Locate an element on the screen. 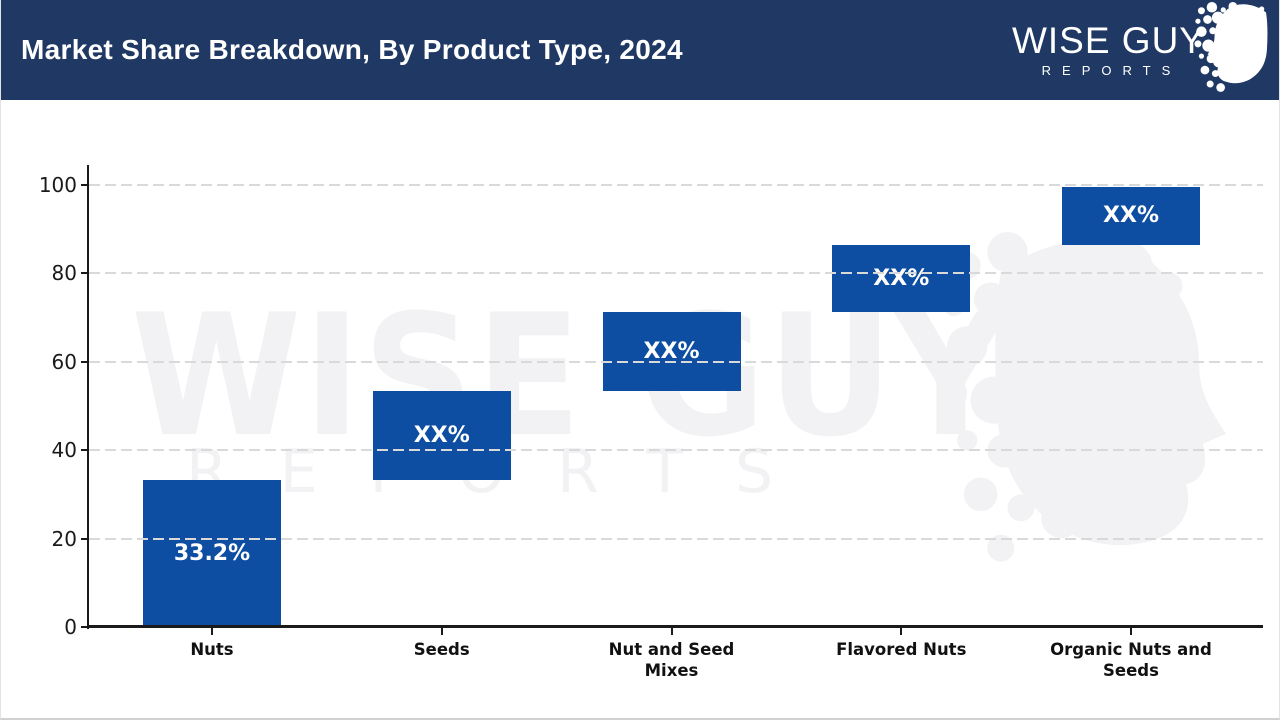  wiseguy-logo: WISE GUY REPORTS is located at coordinates (1142, 50).